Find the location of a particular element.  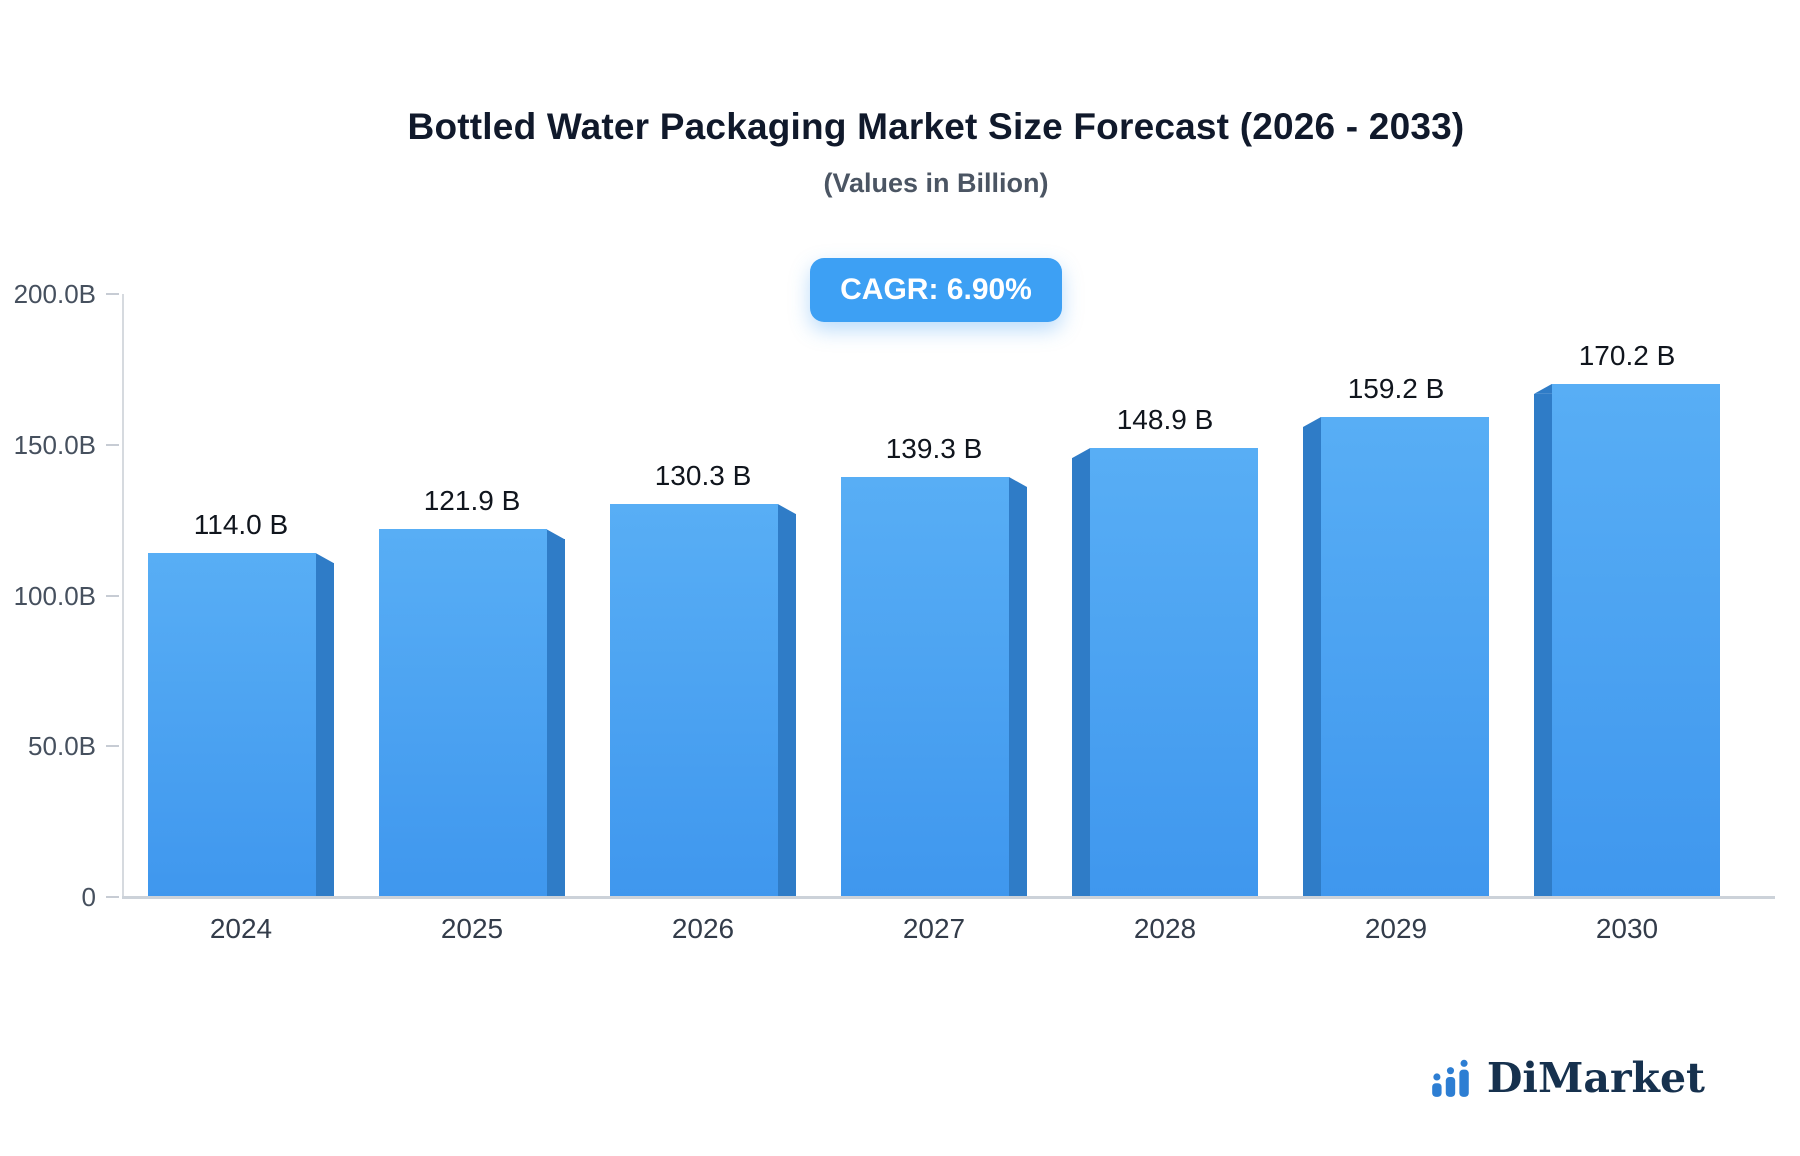

bar: 139.3 B is located at coordinates (934, 665).